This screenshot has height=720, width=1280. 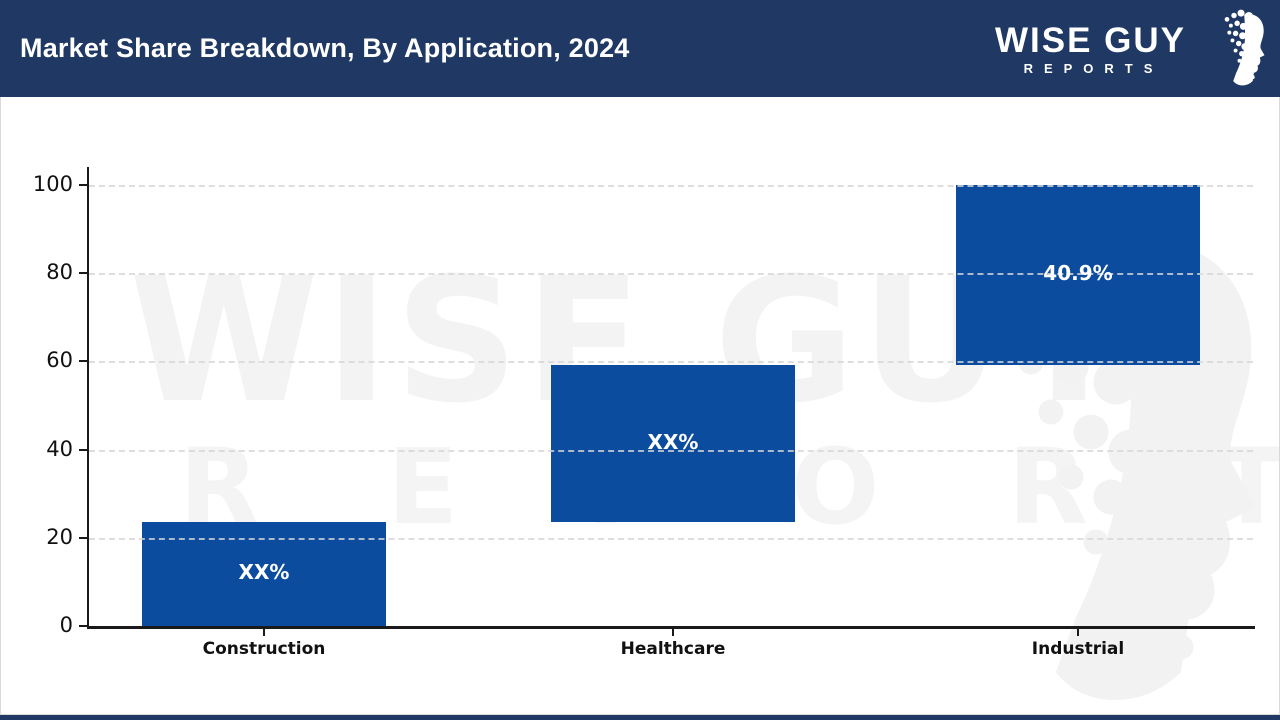 I want to click on bar-industrial, so click(x=1078, y=275).